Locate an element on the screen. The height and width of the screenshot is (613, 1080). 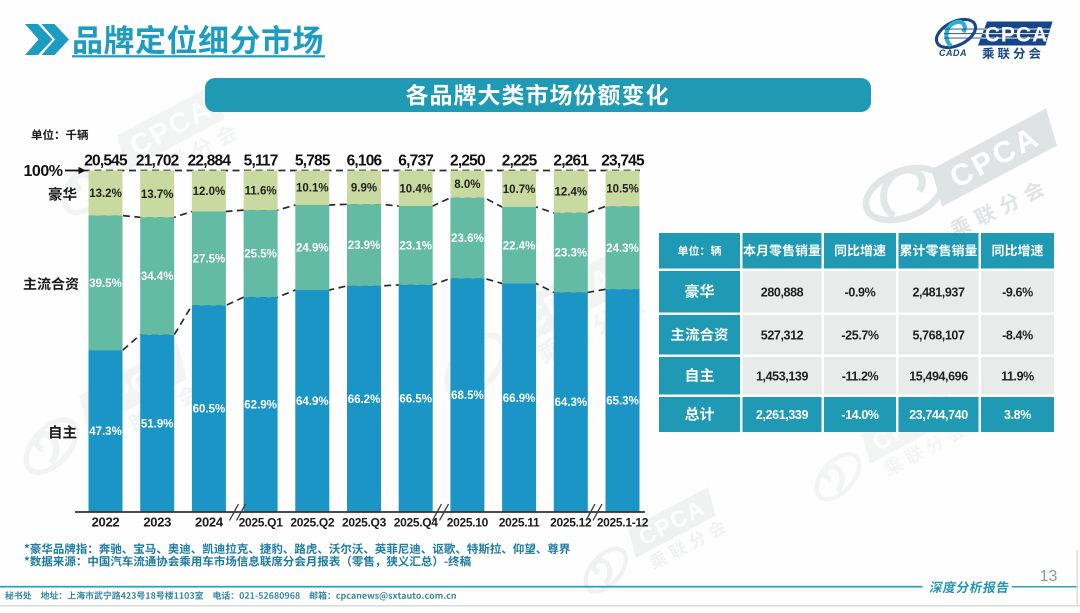
svg-text: 2022 is located at coordinates (106, 522).